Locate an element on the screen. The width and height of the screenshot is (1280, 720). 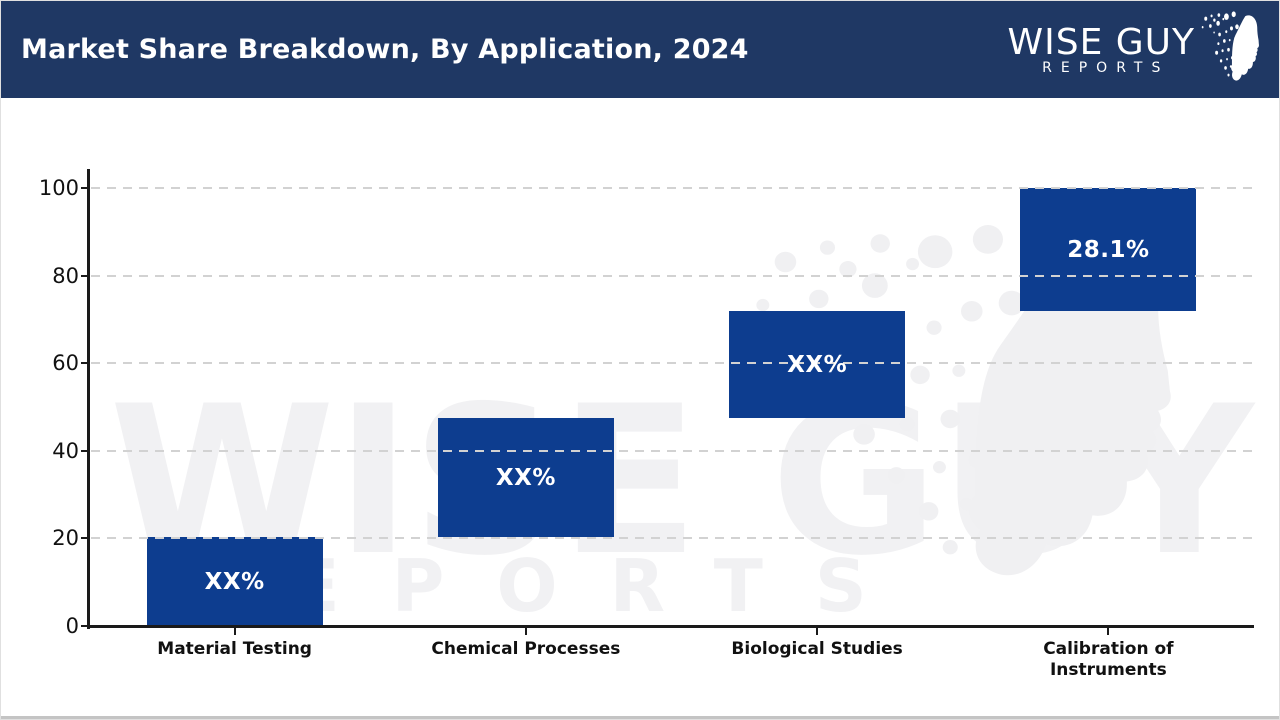
y-axis-line is located at coordinates (88, 399).